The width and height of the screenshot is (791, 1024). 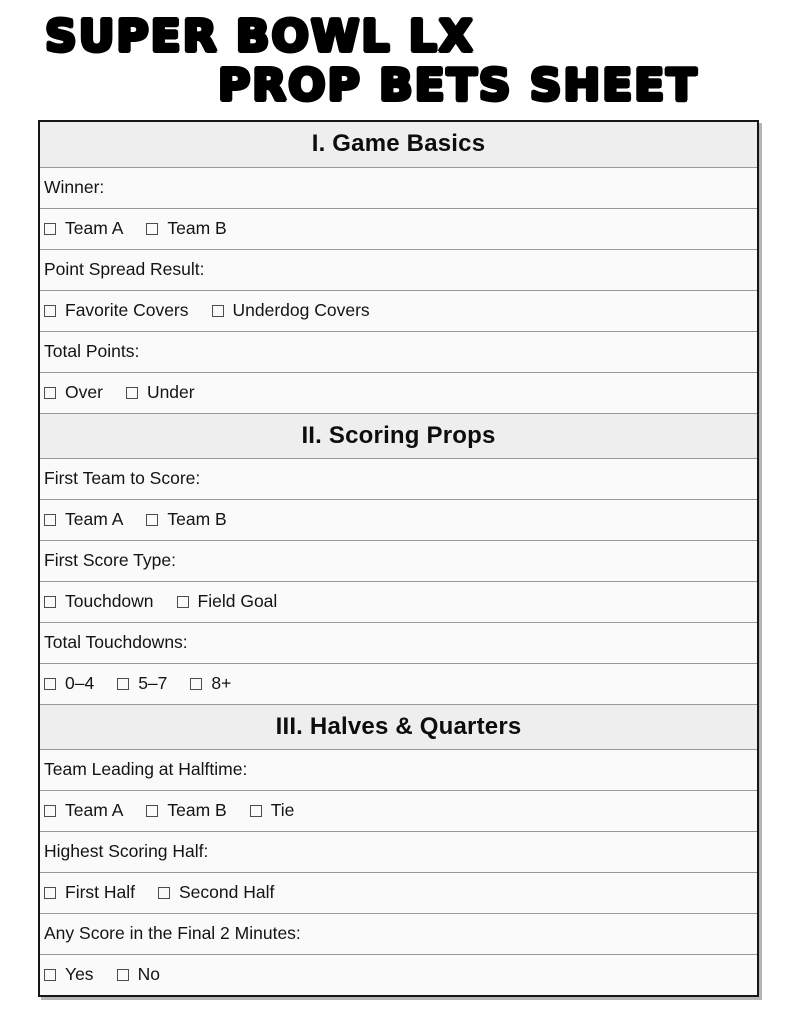 I want to click on prompt-label: Highest Scoring Half:, so click(x=126, y=851).